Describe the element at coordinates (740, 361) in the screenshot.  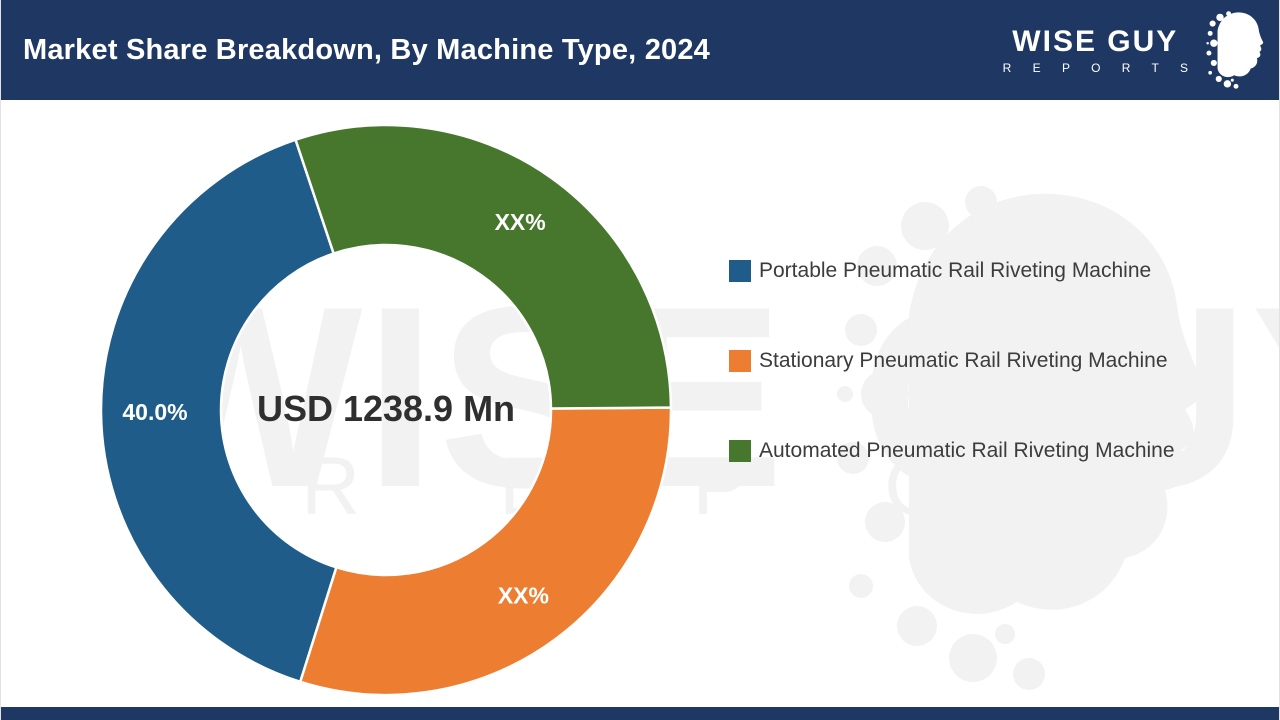
I see `legend-swatch-stationary` at that location.